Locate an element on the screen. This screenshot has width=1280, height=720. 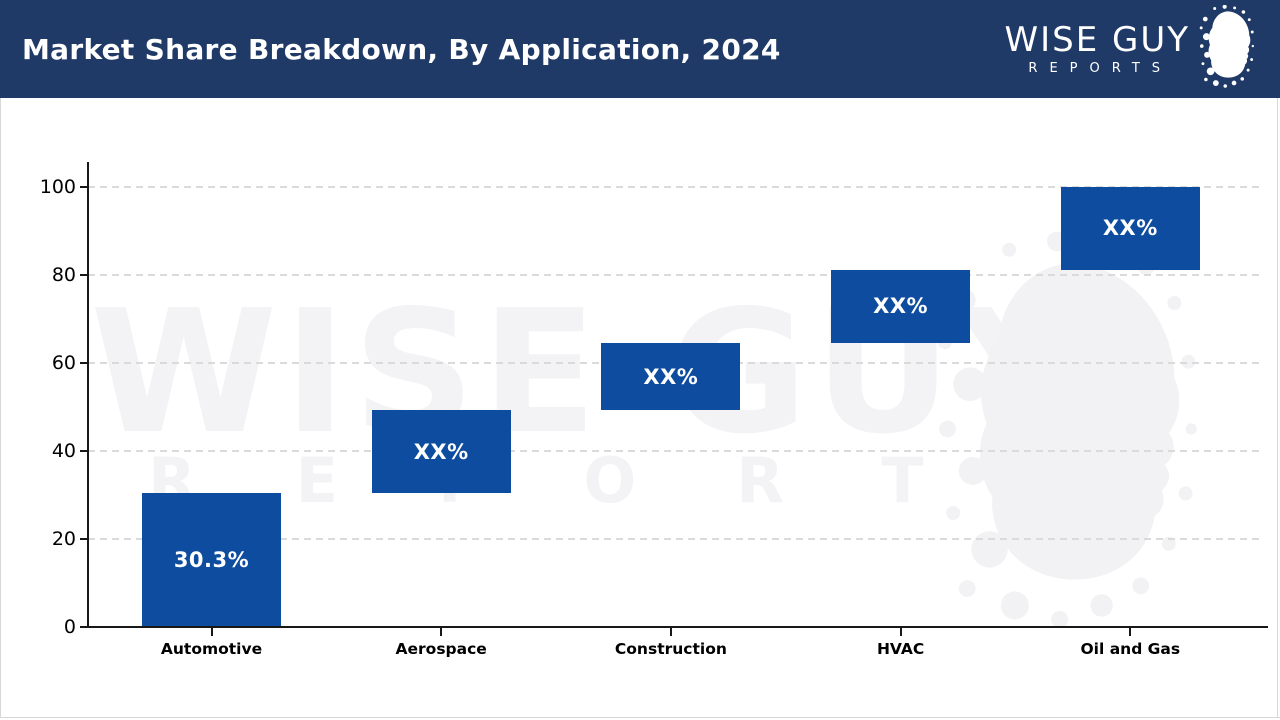
y-tick-label-100: 100 is located at coordinates (57, 187).